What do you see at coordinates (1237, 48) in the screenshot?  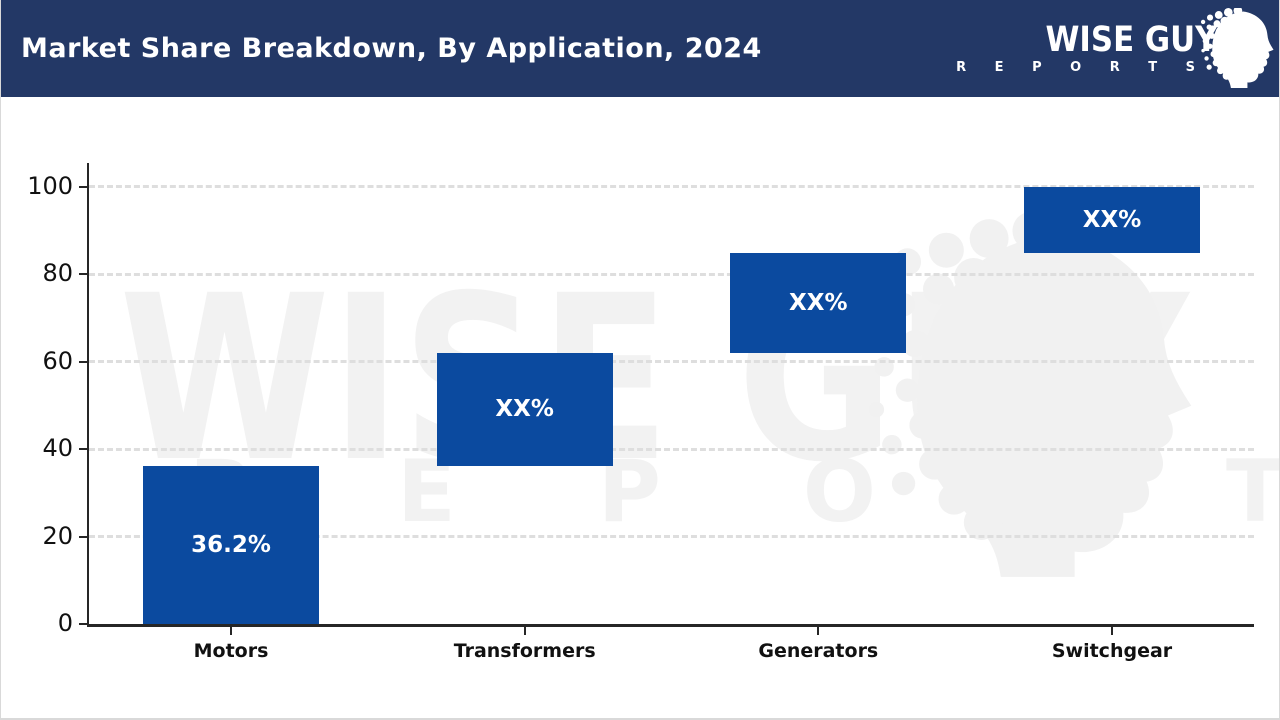 I see `logo-face-icon` at bounding box center [1237, 48].